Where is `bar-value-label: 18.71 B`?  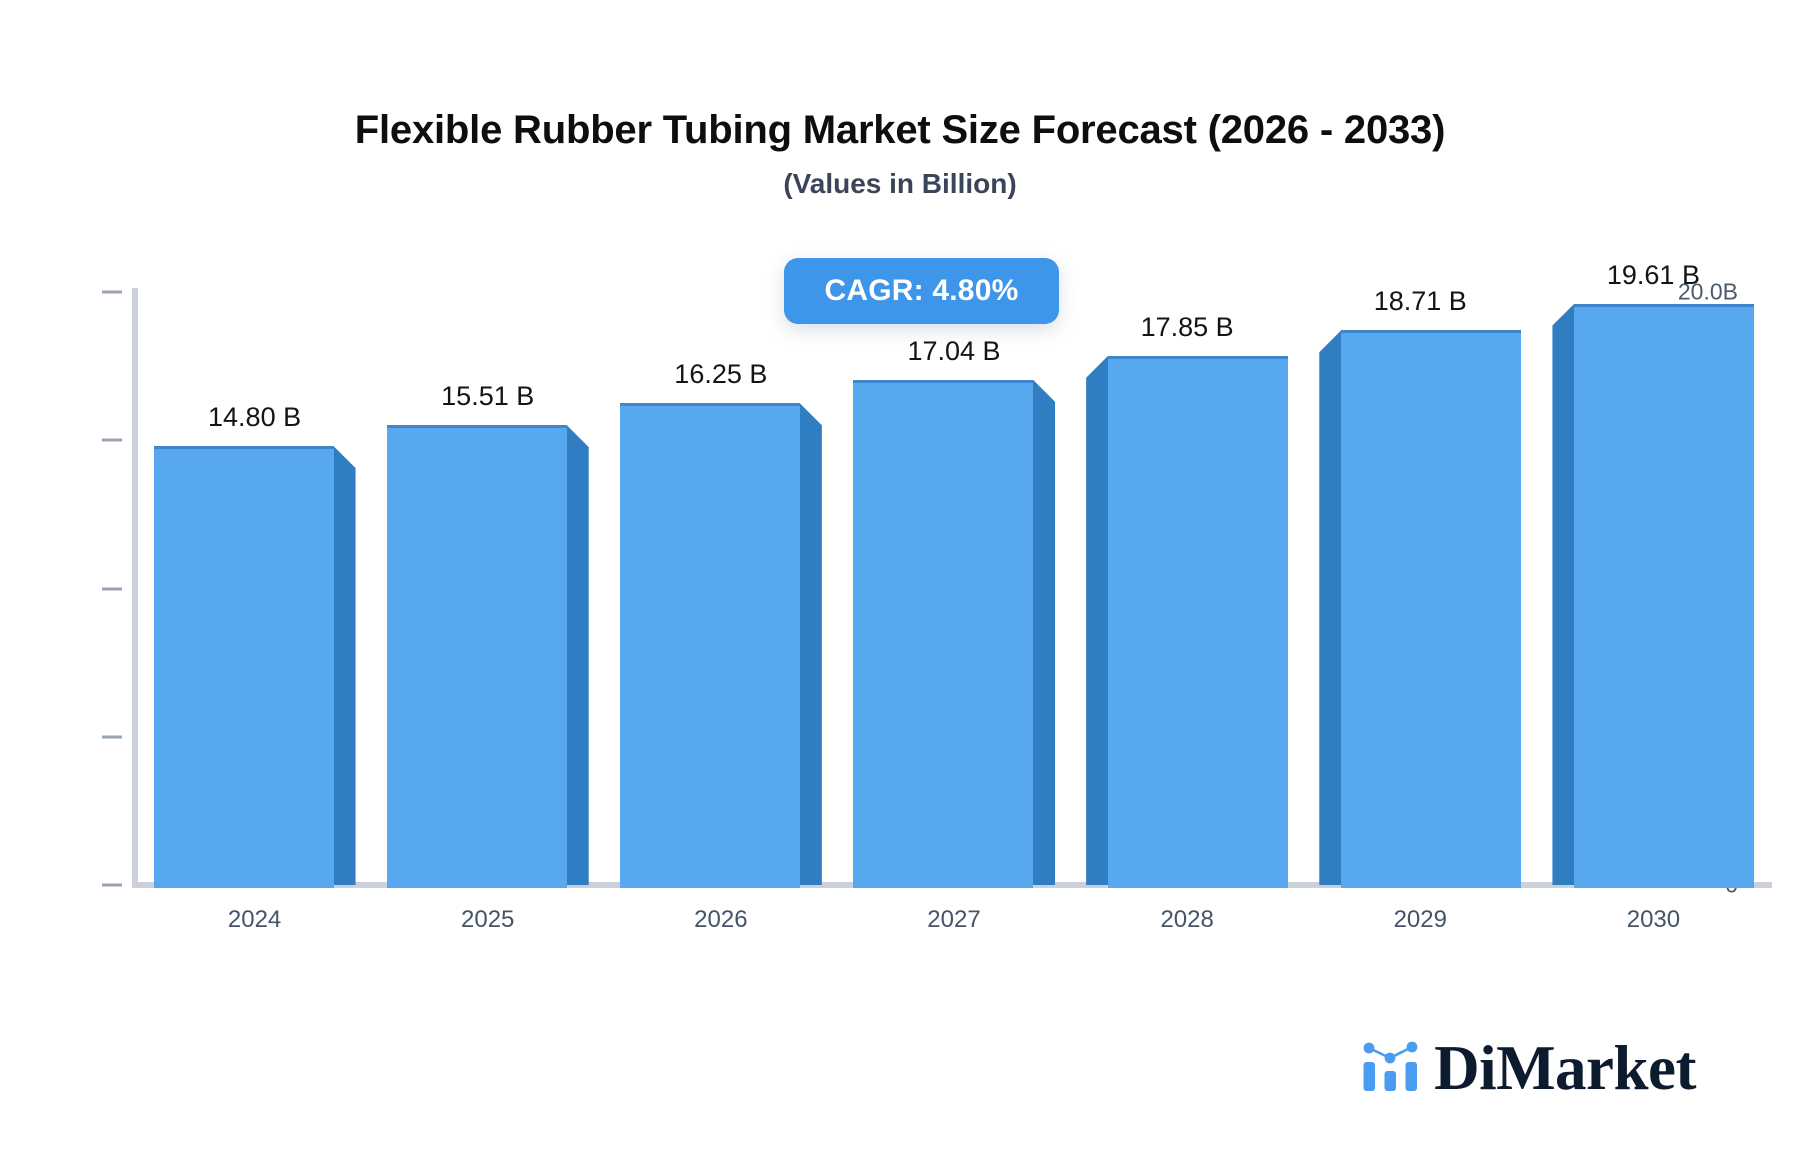 bar-value-label: 18.71 B is located at coordinates (1420, 301).